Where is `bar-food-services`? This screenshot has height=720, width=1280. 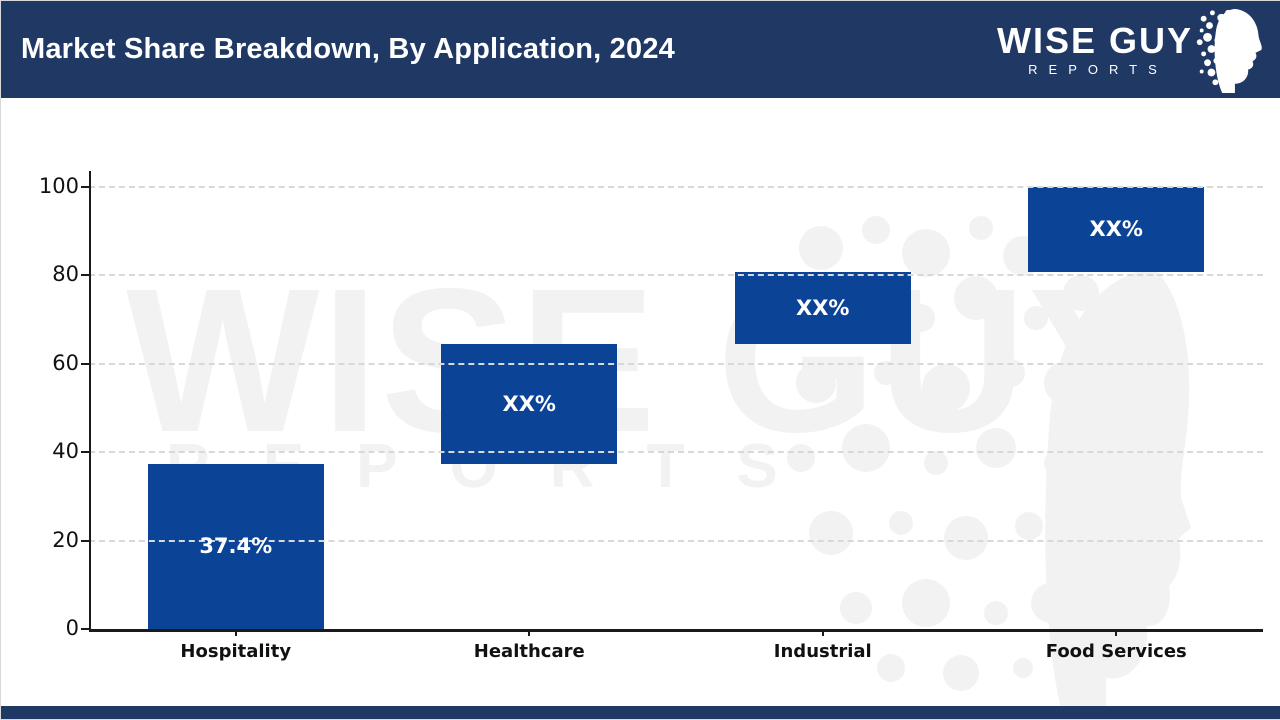
bar-food-services is located at coordinates (1116, 229).